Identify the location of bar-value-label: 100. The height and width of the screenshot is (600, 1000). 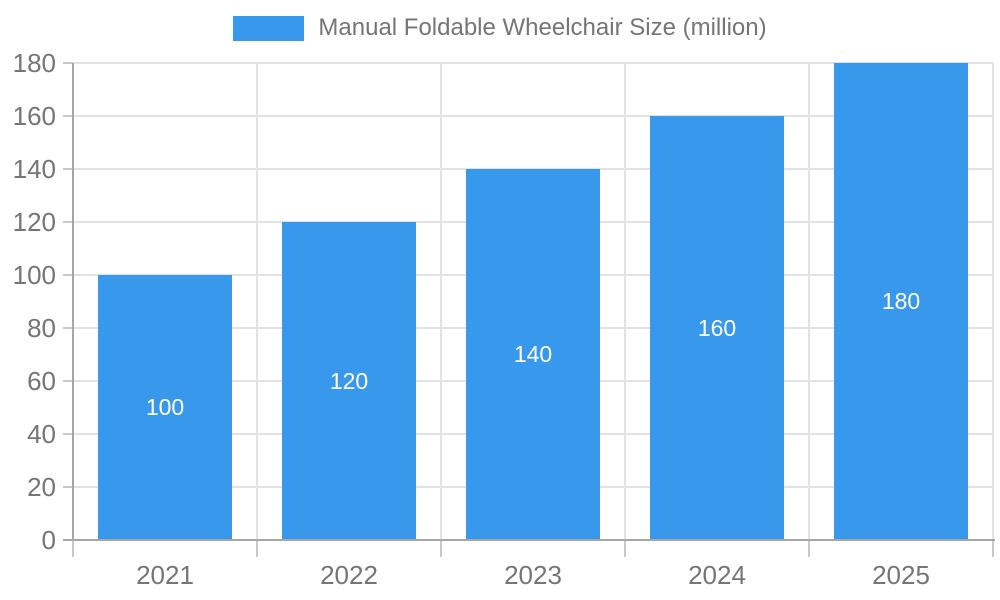
(165, 407).